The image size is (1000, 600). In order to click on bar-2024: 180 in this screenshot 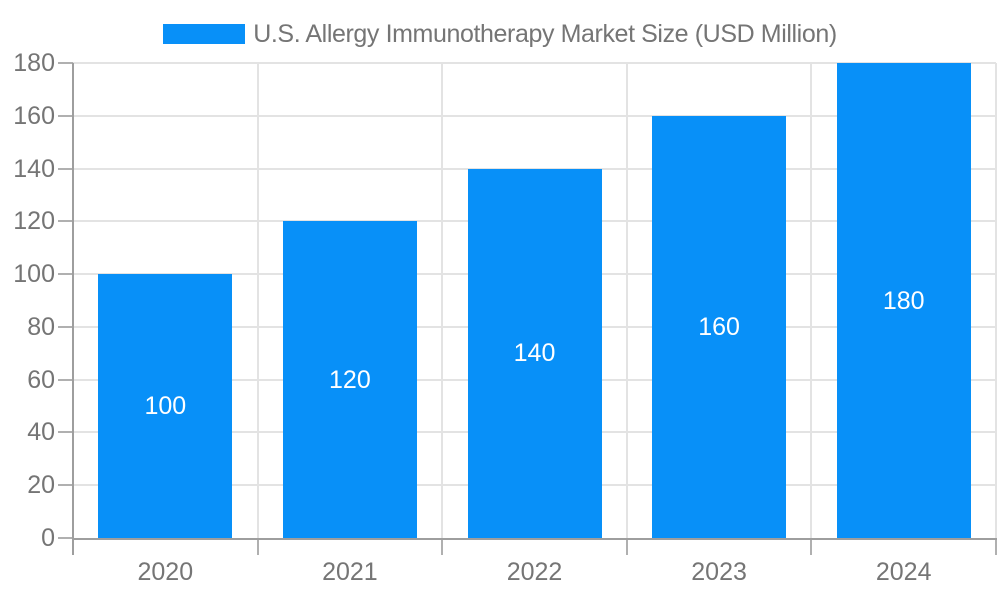, I will do `click(903, 300)`.